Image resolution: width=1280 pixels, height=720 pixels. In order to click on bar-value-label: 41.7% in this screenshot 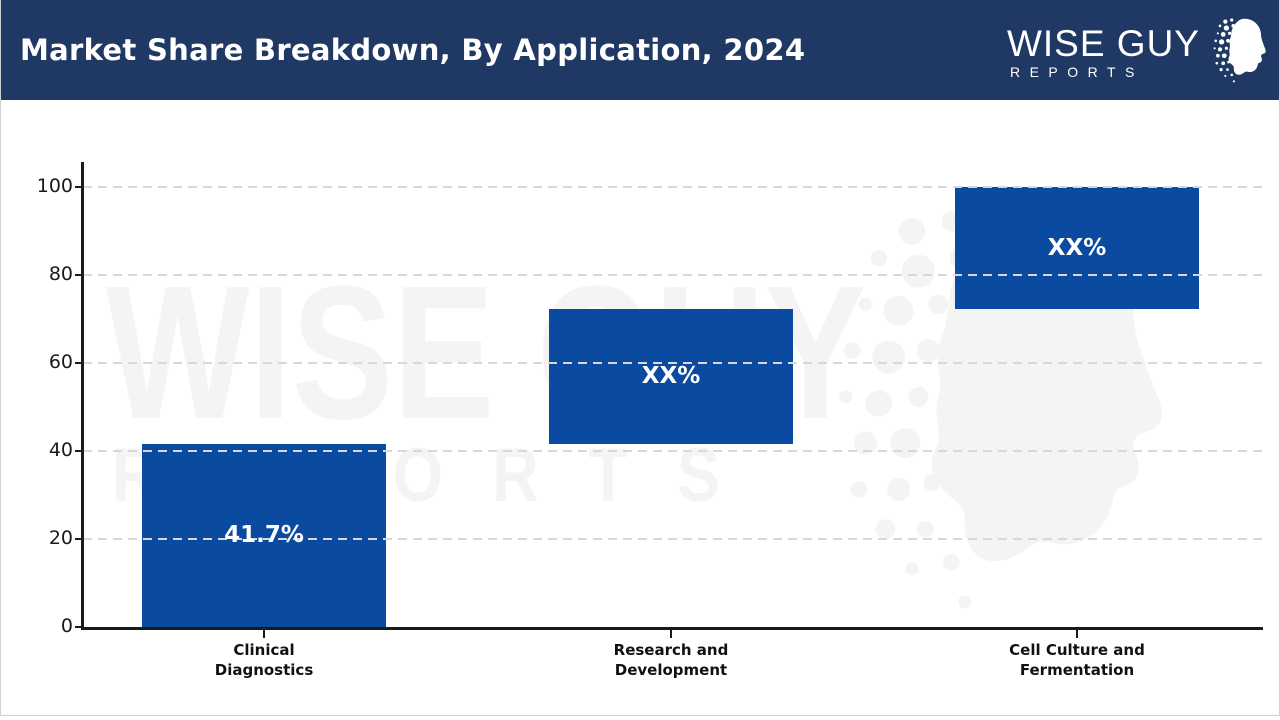, I will do `click(264, 535)`.